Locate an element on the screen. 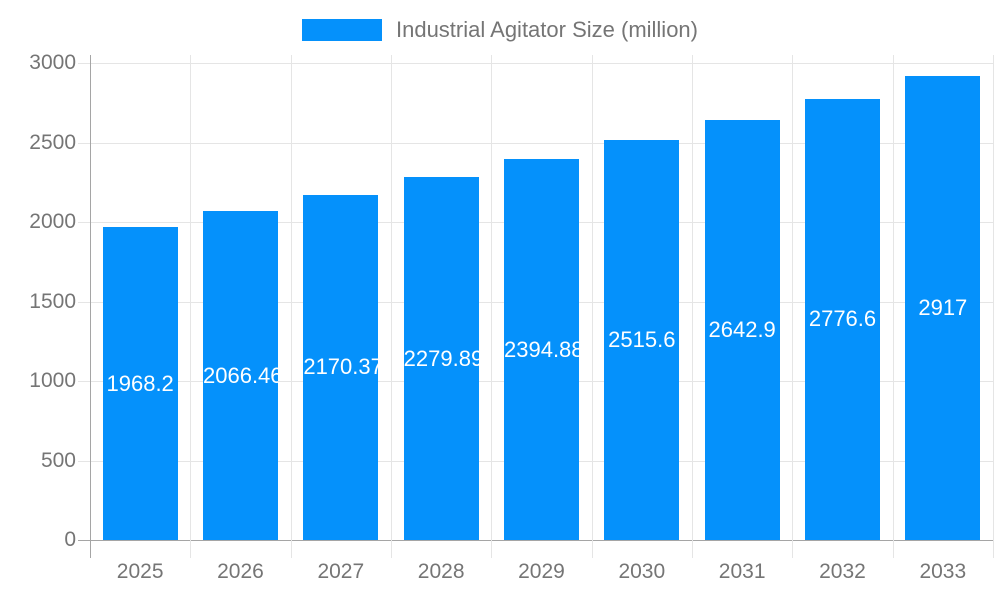 This screenshot has width=1000, height=600. legend-series-label: Industrial Agitator Size (million) is located at coordinates (546, 29).